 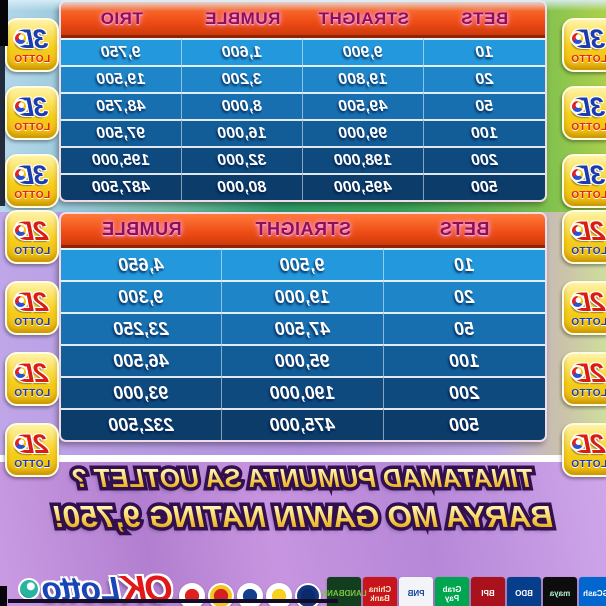 I want to click on column-header: RUMBLE, so click(x=142, y=231).